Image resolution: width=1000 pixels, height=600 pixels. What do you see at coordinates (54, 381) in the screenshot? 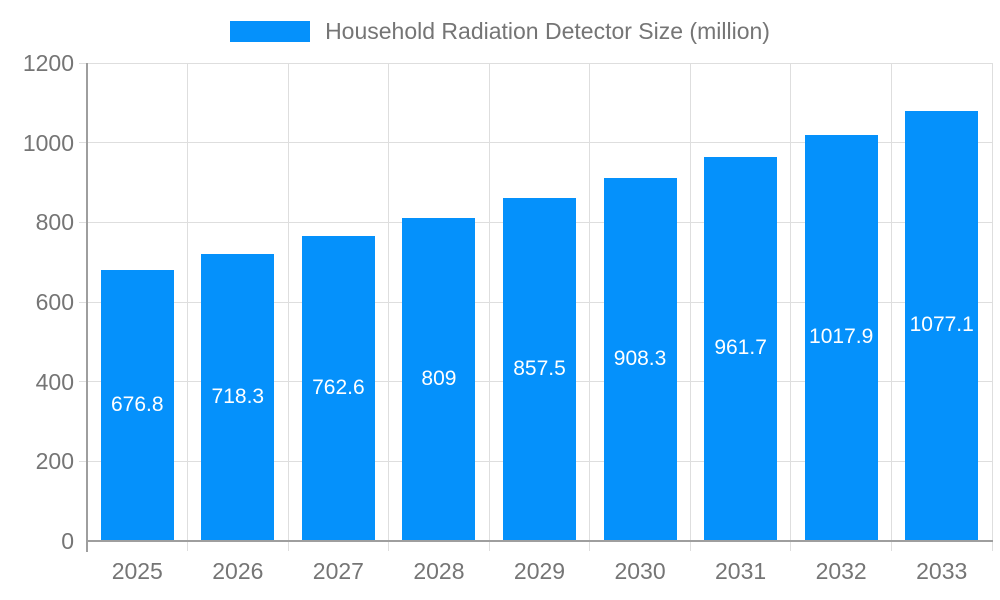
I see `y-tick-label-400: 400` at bounding box center [54, 381].